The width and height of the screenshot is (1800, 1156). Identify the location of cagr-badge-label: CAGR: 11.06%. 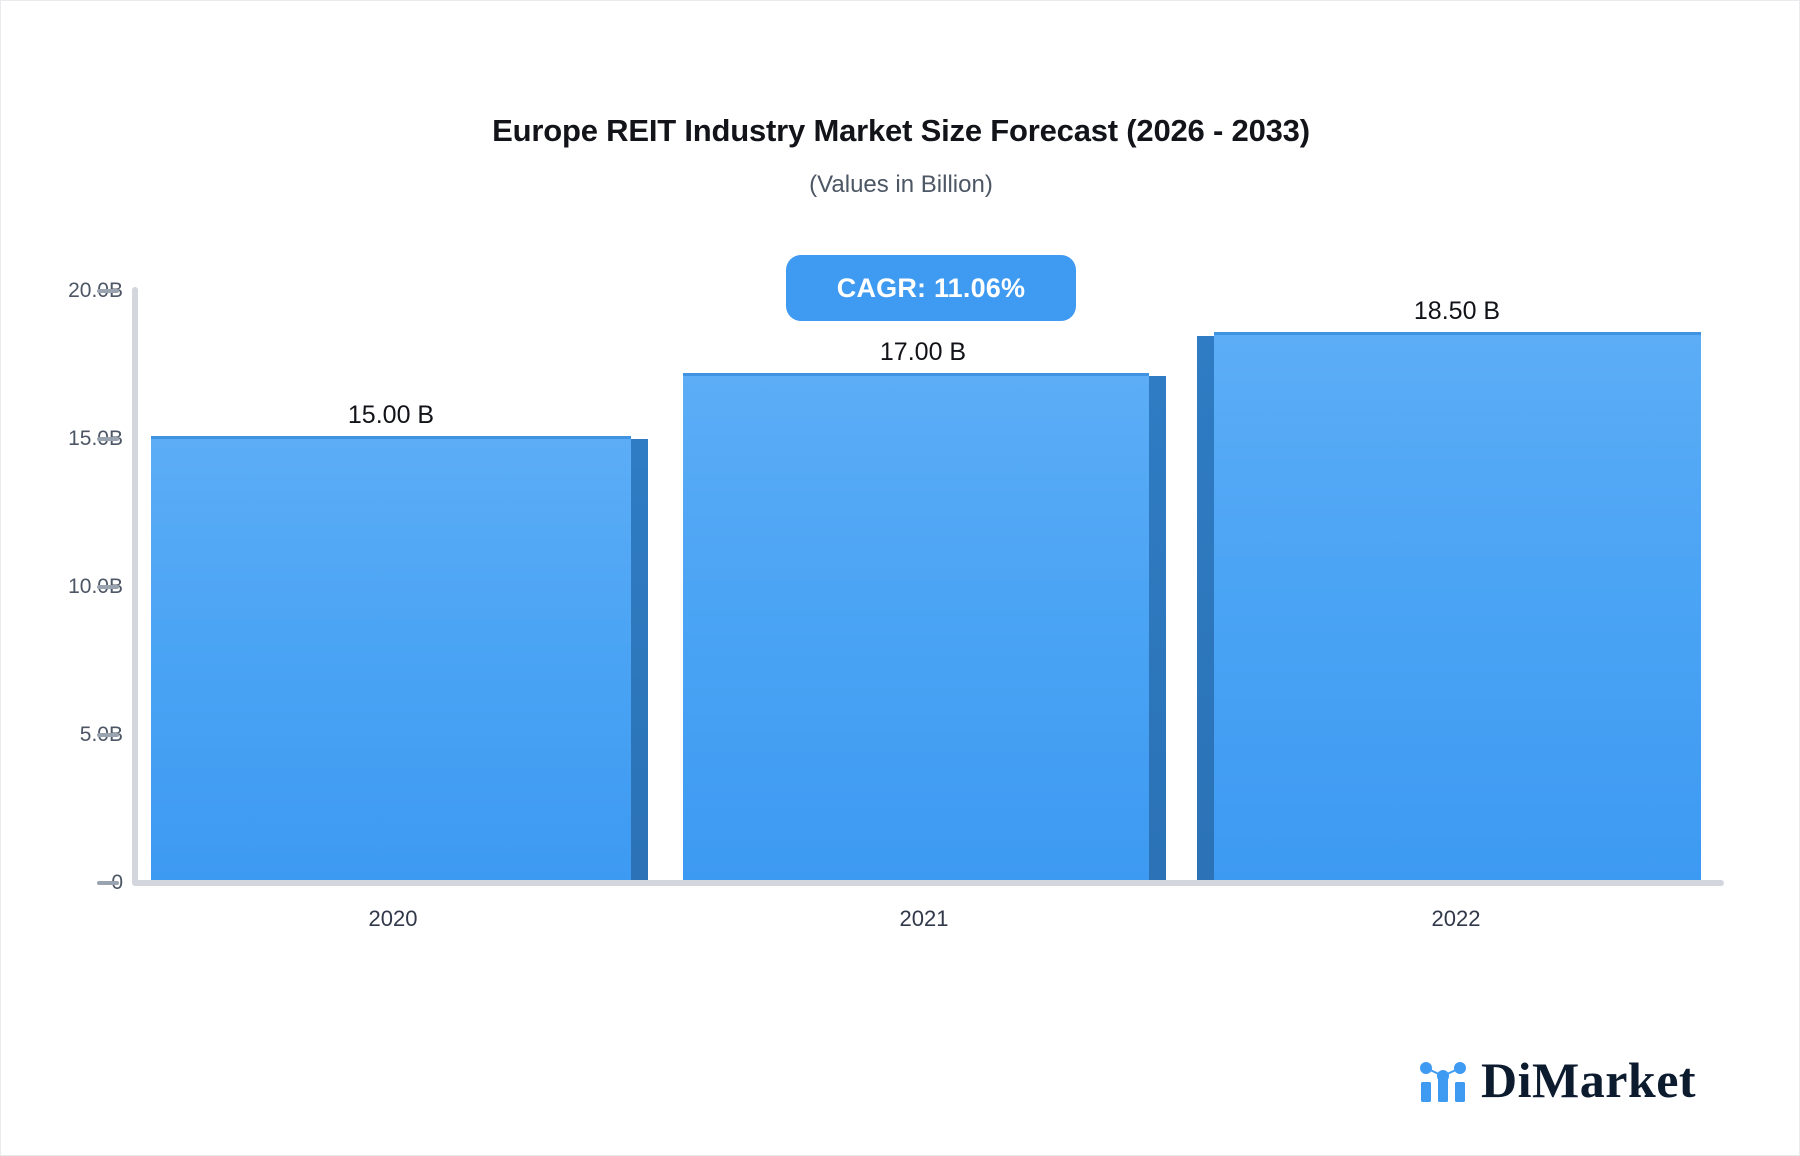
(931, 287).